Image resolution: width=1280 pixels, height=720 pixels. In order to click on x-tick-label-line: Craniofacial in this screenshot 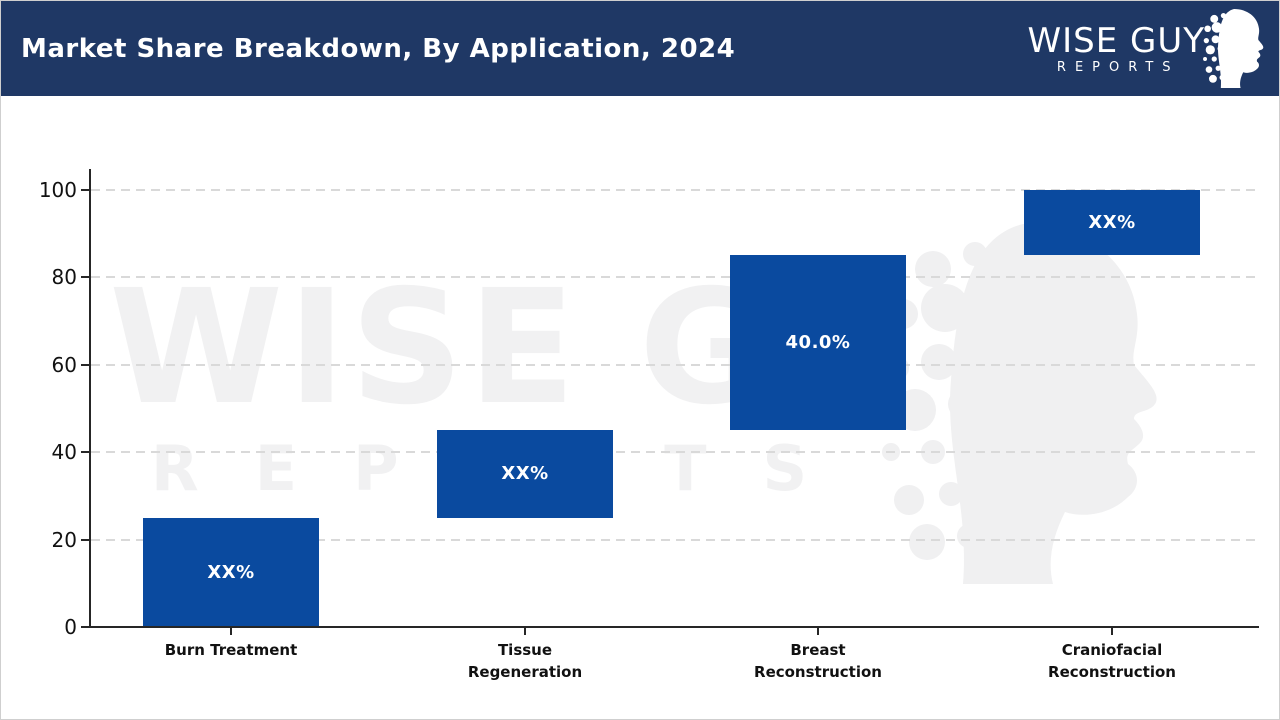, I will do `click(1112, 650)`.